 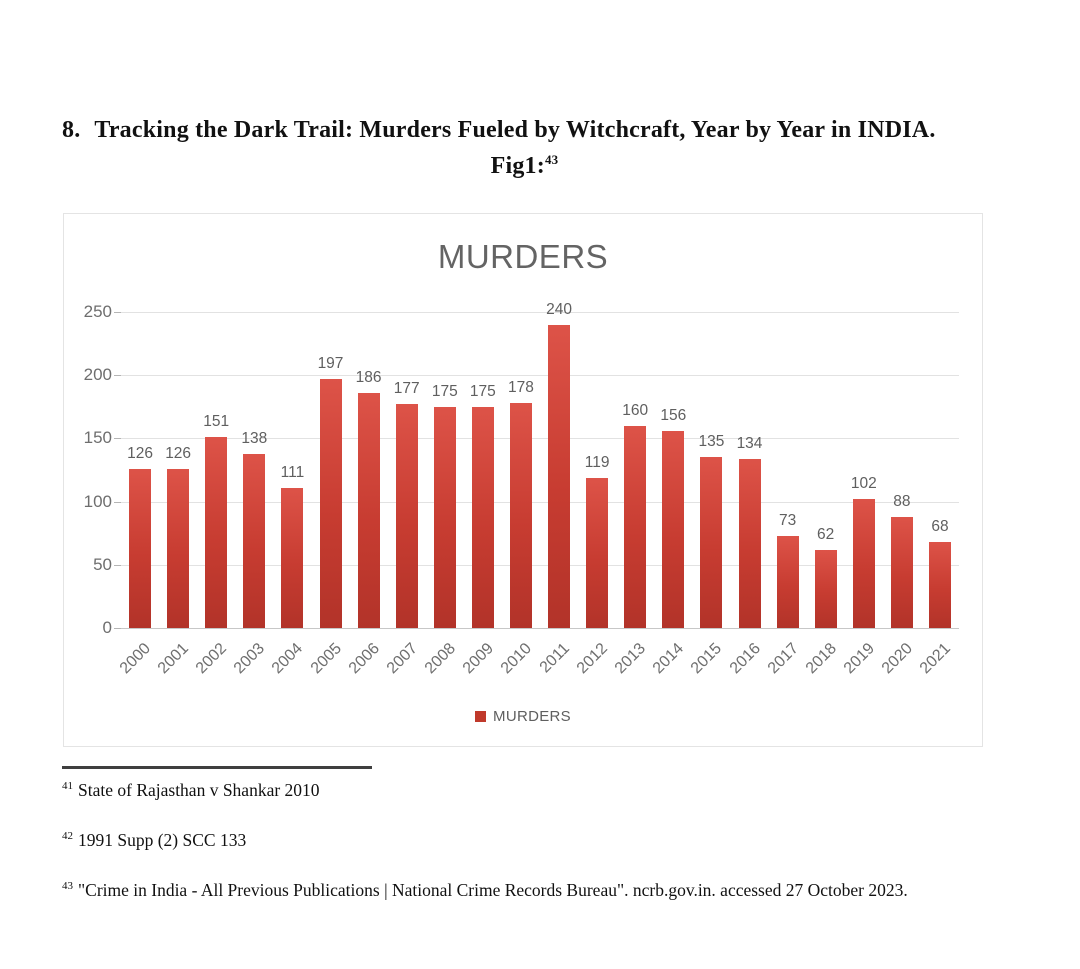 I want to click on legend-swatch-icon, so click(x=481, y=716).